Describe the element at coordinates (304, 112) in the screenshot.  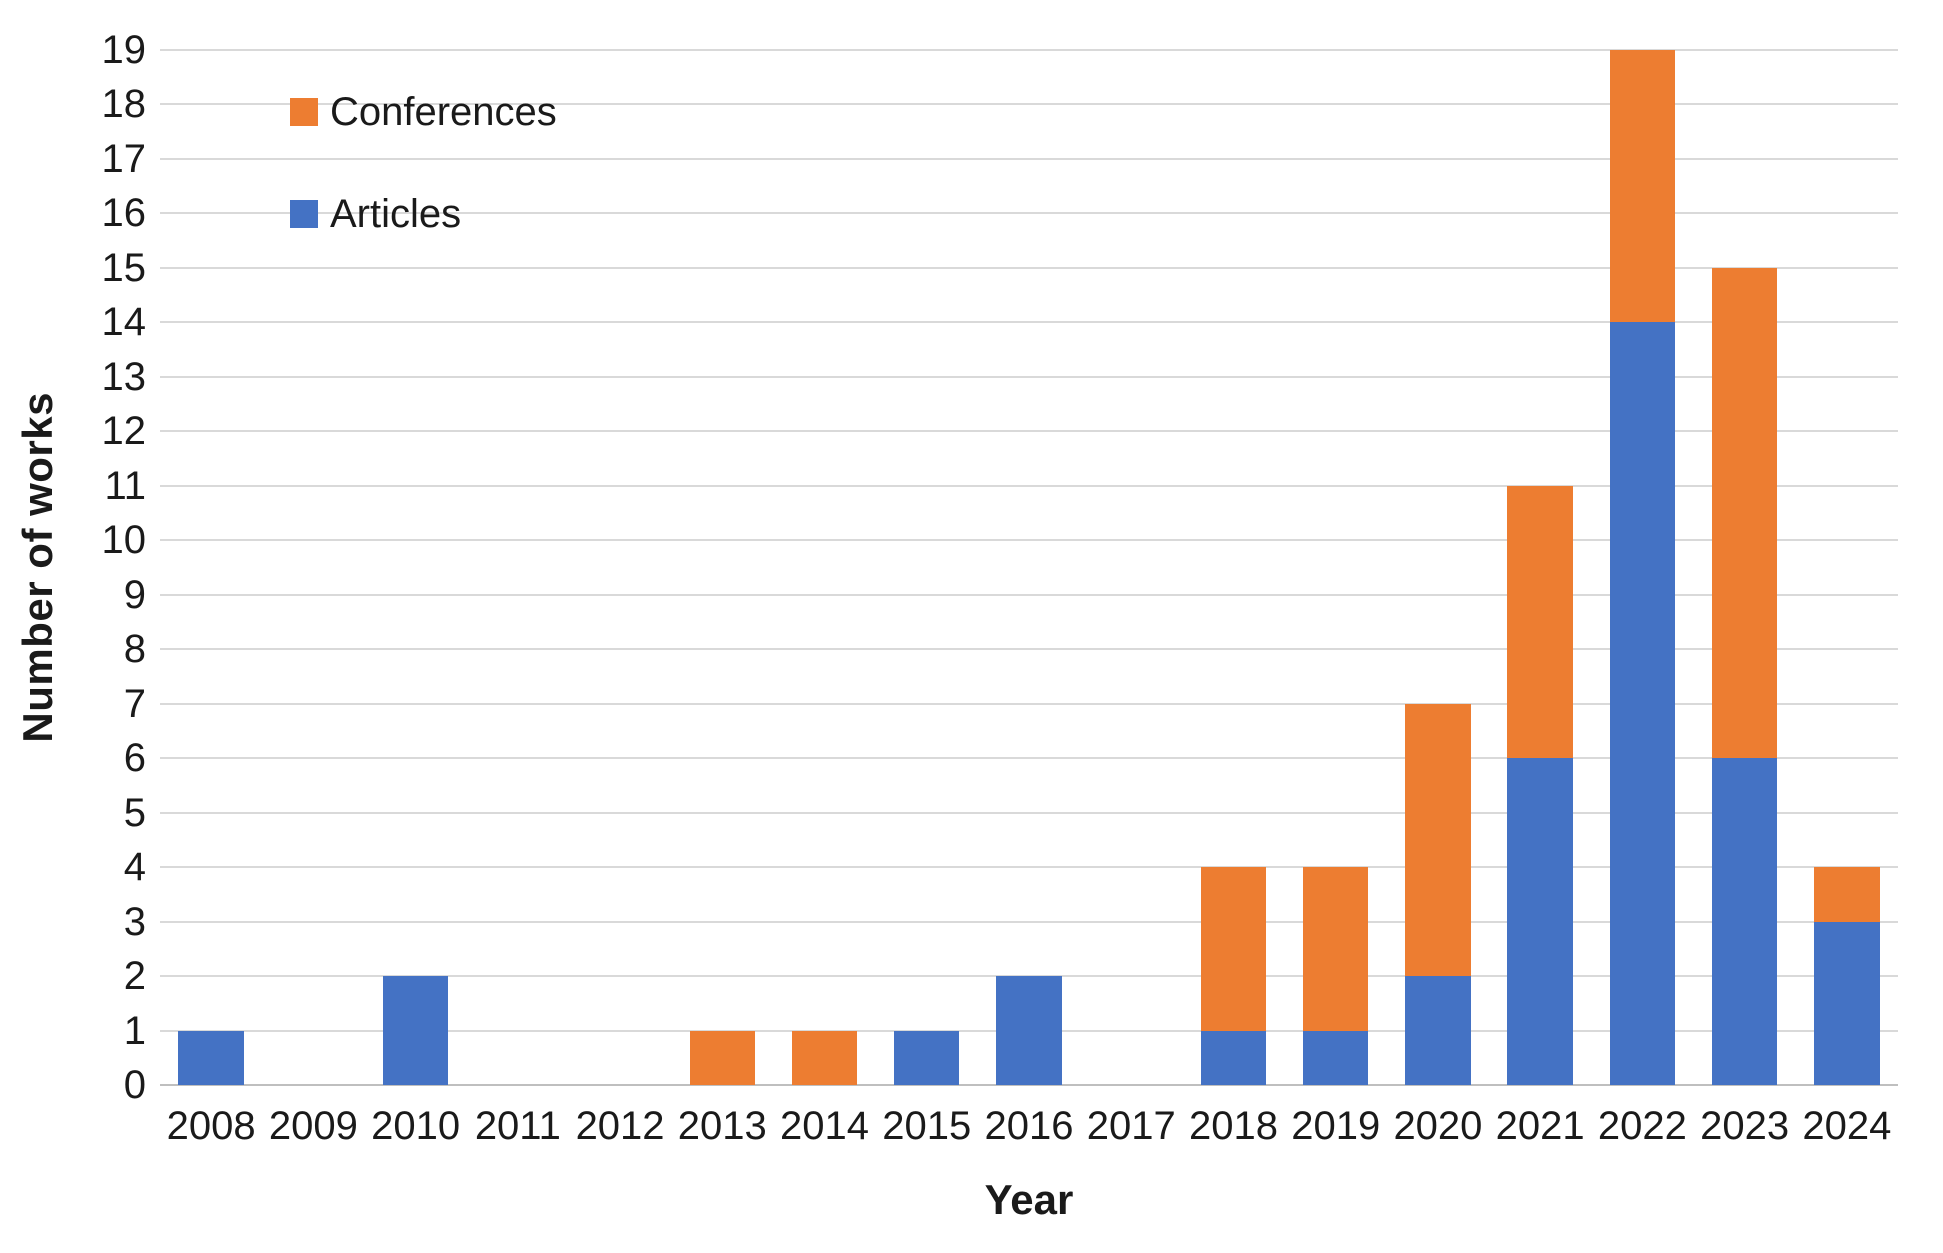
I see `legend-swatch-conferences-icon` at that location.